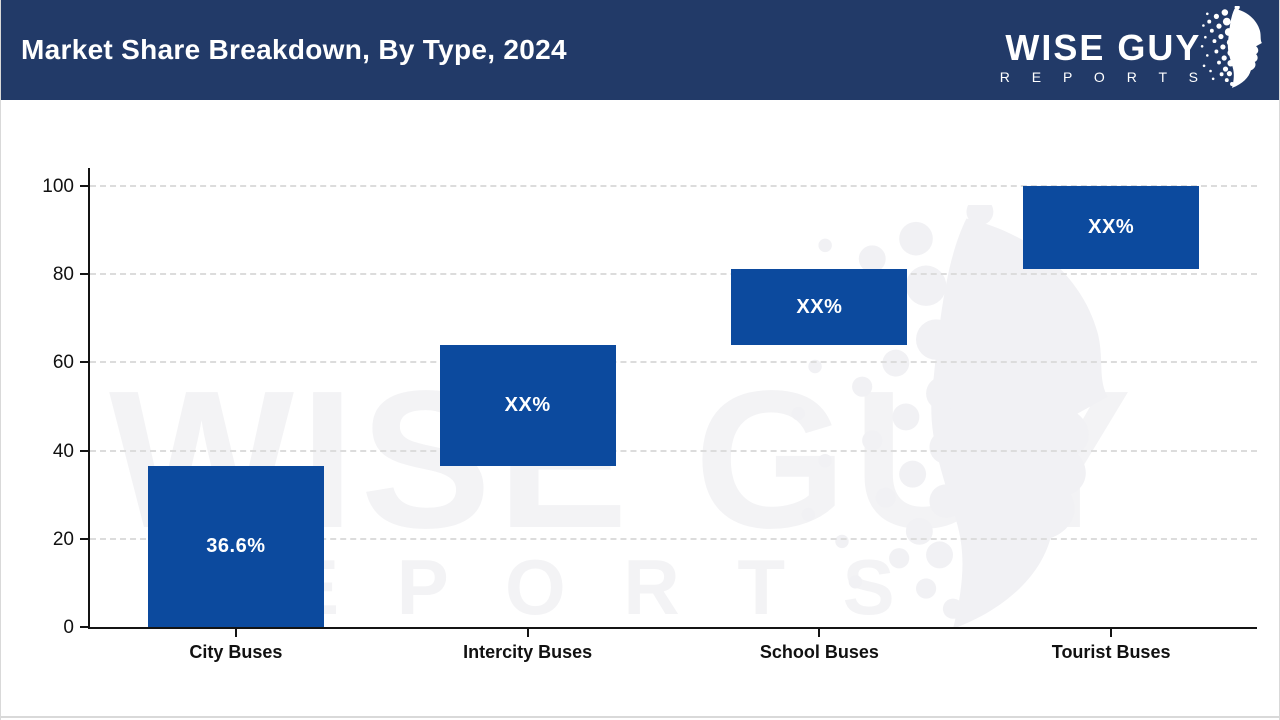 The width and height of the screenshot is (1280, 720). Describe the element at coordinates (68, 627) in the screenshot. I see `y-tick-label: 0` at that location.